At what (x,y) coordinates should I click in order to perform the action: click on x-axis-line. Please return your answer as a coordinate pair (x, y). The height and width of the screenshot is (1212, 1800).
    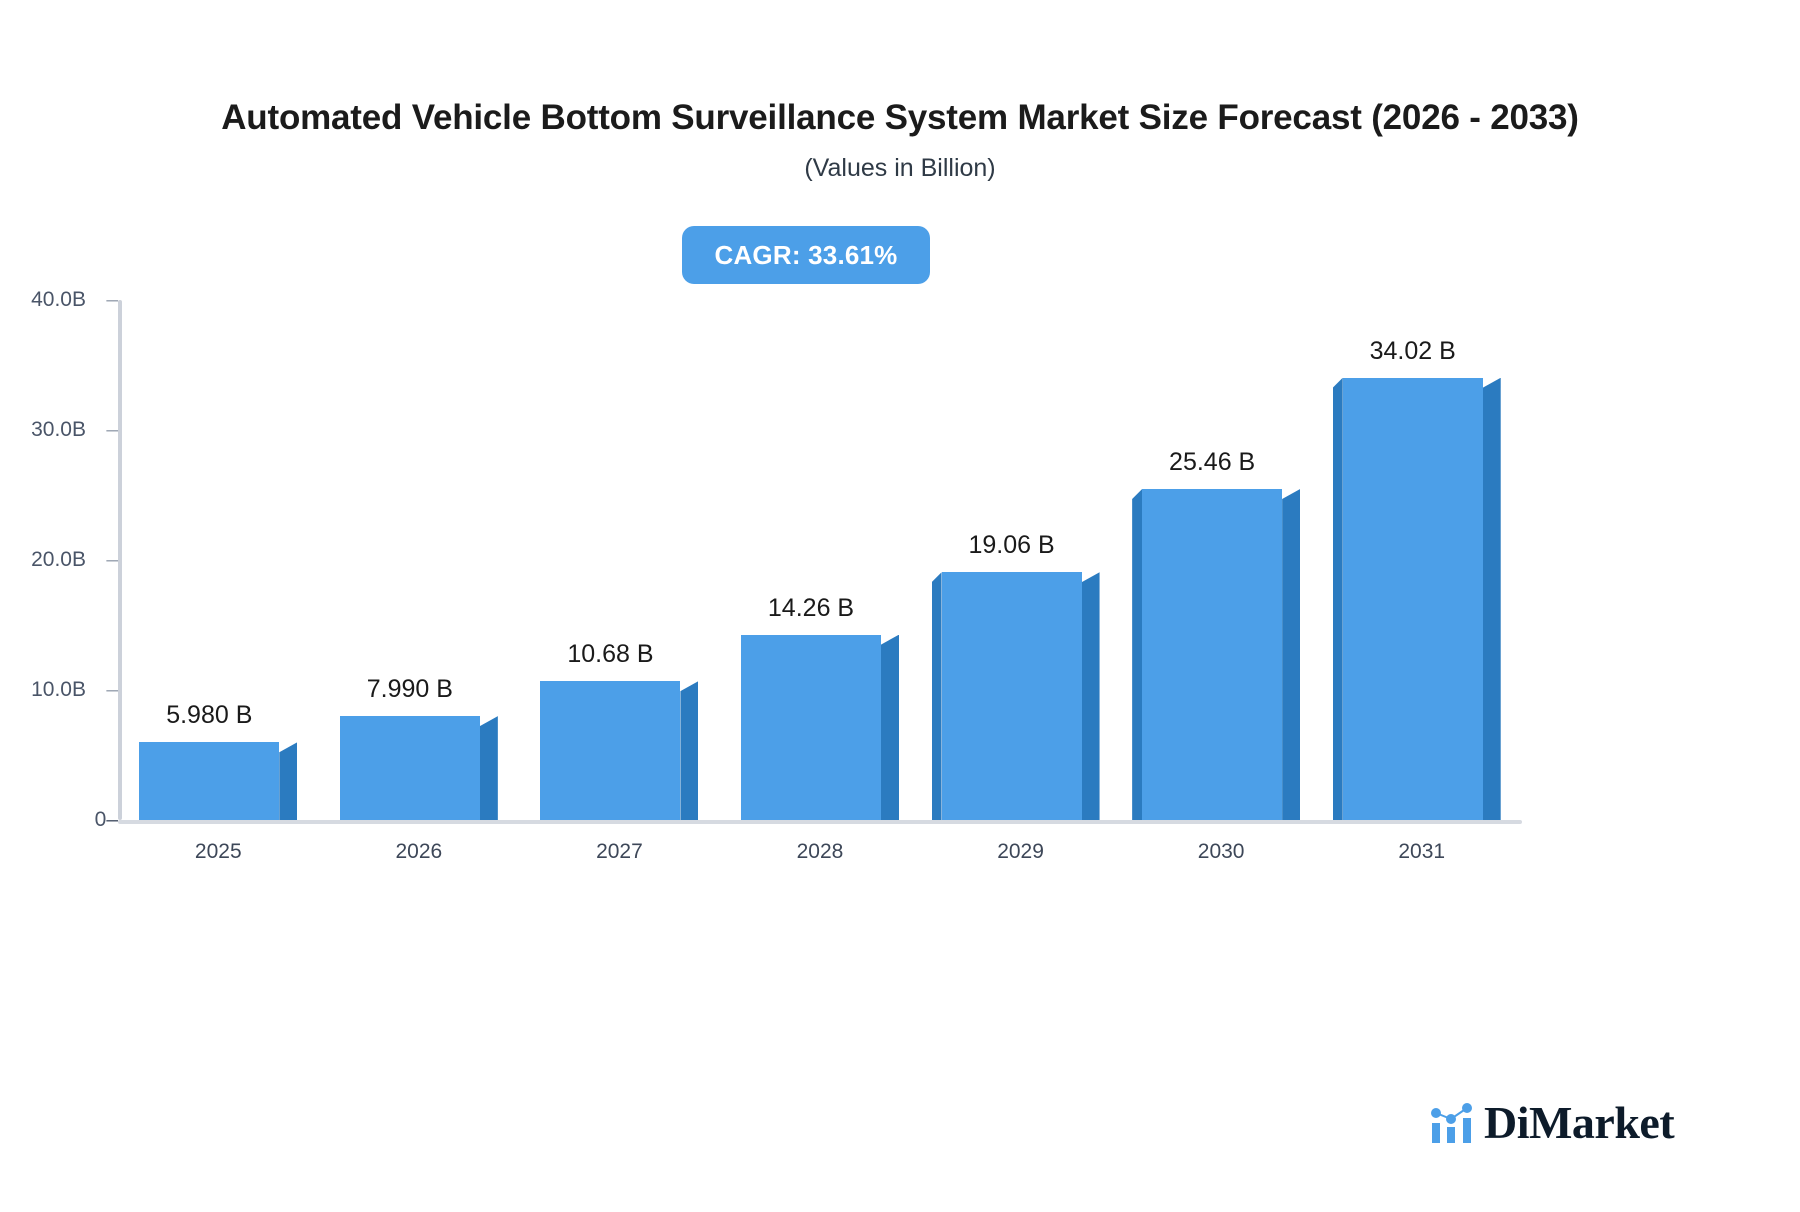
    Looking at the image, I should click on (820, 822).